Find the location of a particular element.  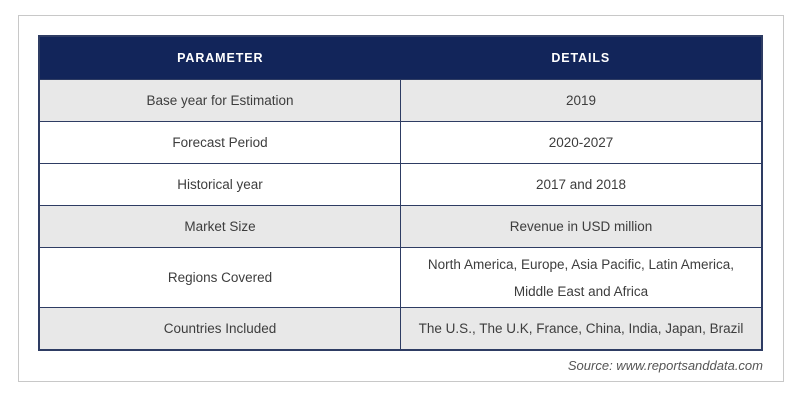

parameter-cell: Countries Included is located at coordinates (219, 329).